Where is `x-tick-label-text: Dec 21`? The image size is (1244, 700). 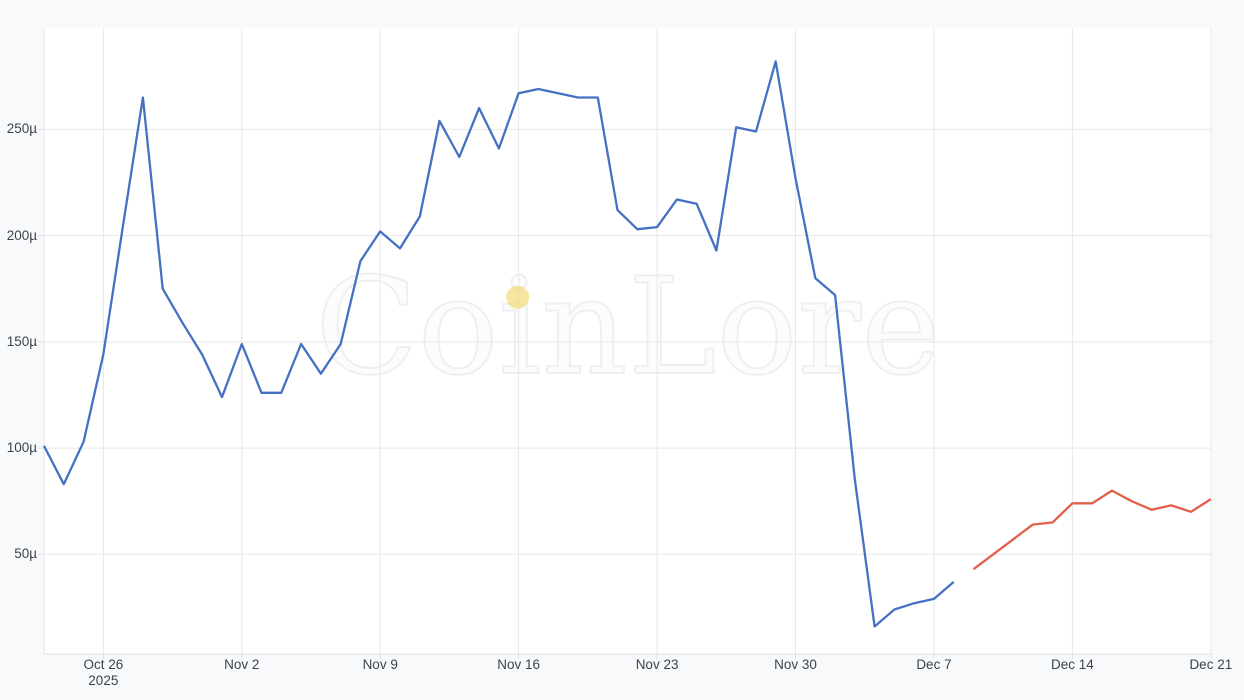
x-tick-label-text: Dec 21 is located at coordinates (1211, 664).